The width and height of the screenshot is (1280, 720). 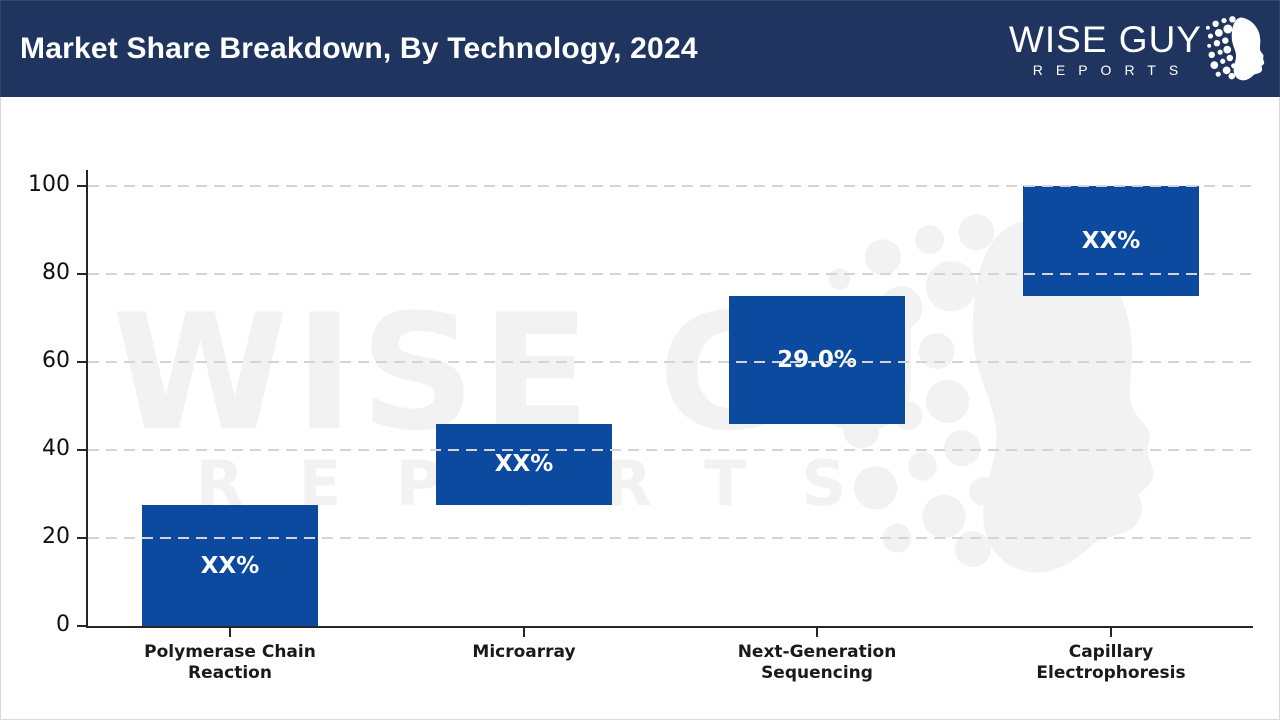 I want to click on x-category-label-0: Polymerase Chain Reaction, so click(x=230, y=662).